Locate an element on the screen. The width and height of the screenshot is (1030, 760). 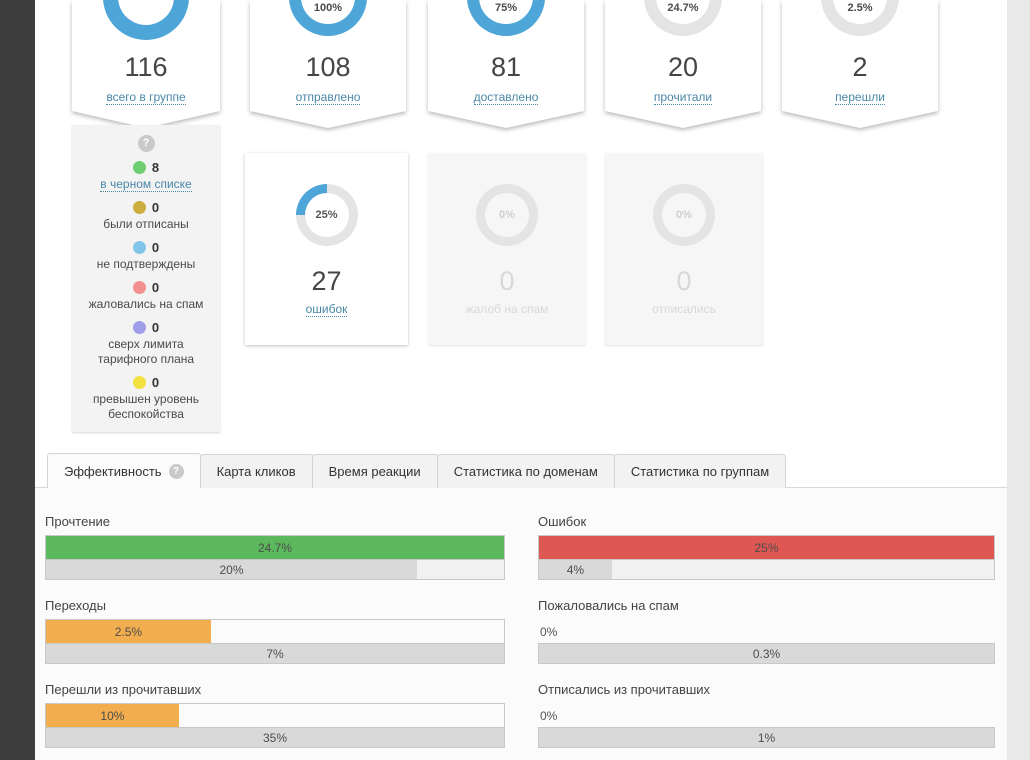
errors-value: 27 is located at coordinates (326, 281).